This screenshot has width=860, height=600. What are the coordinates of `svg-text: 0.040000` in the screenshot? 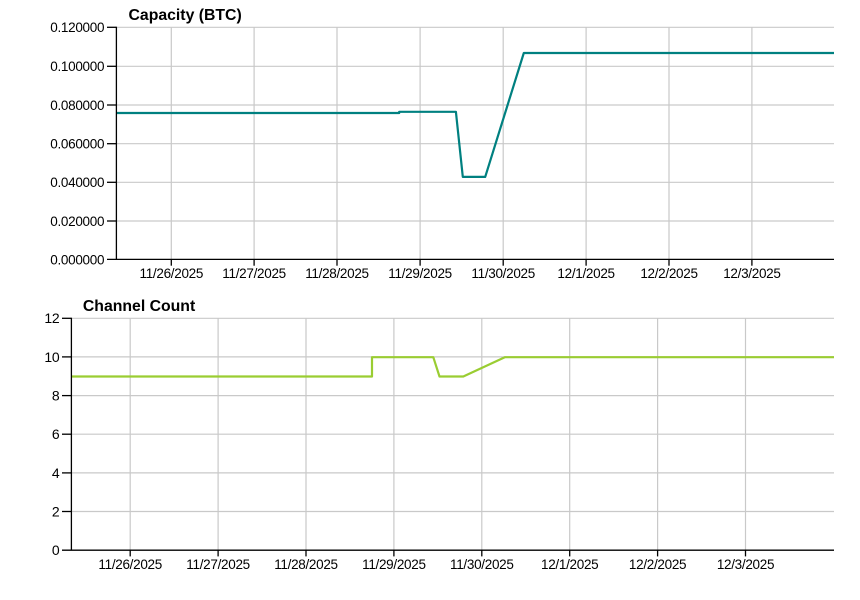 It's located at (77, 182).